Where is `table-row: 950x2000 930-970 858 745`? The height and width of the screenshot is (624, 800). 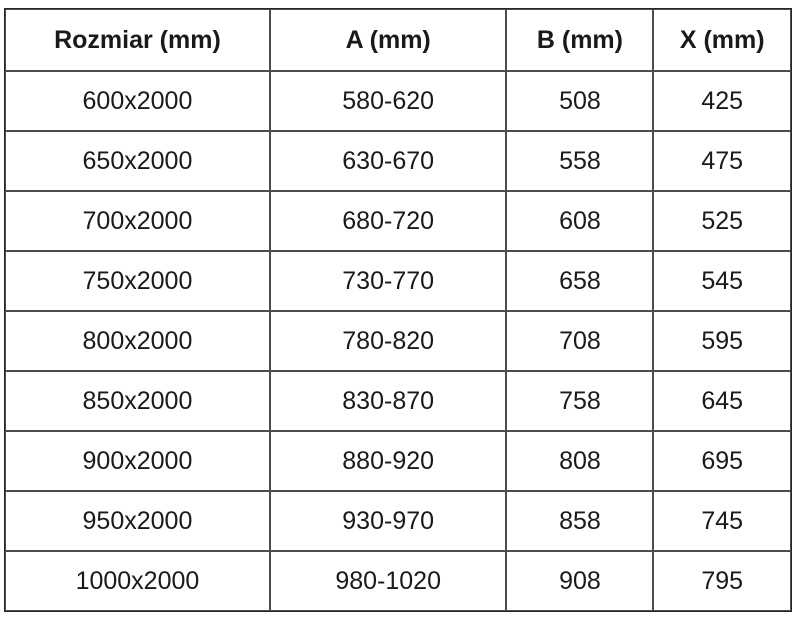 table-row: 950x2000 930-970 858 745 is located at coordinates (398, 521).